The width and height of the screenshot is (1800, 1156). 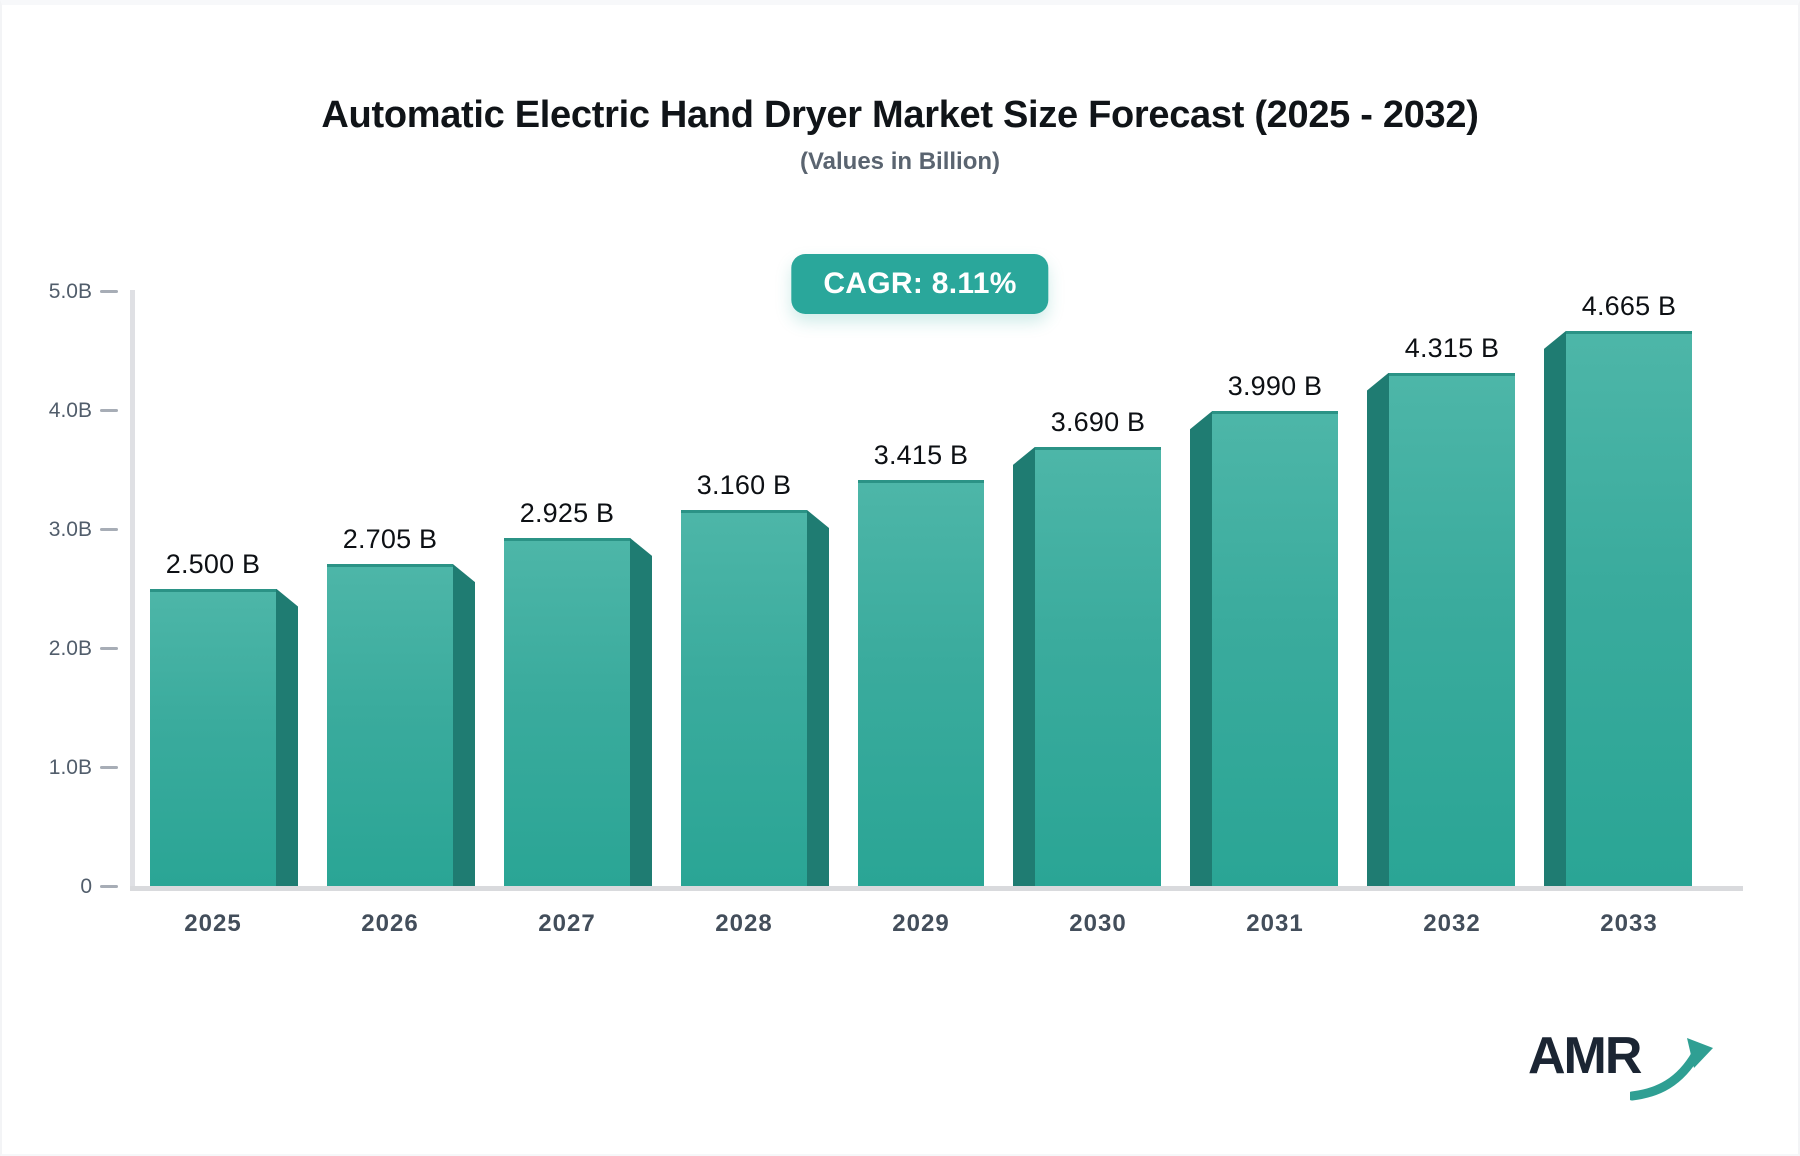 What do you see at coordinates (213, 923) in the screenshot?
I see `x-axis-label: 2025` at bounding box center [213, 923].